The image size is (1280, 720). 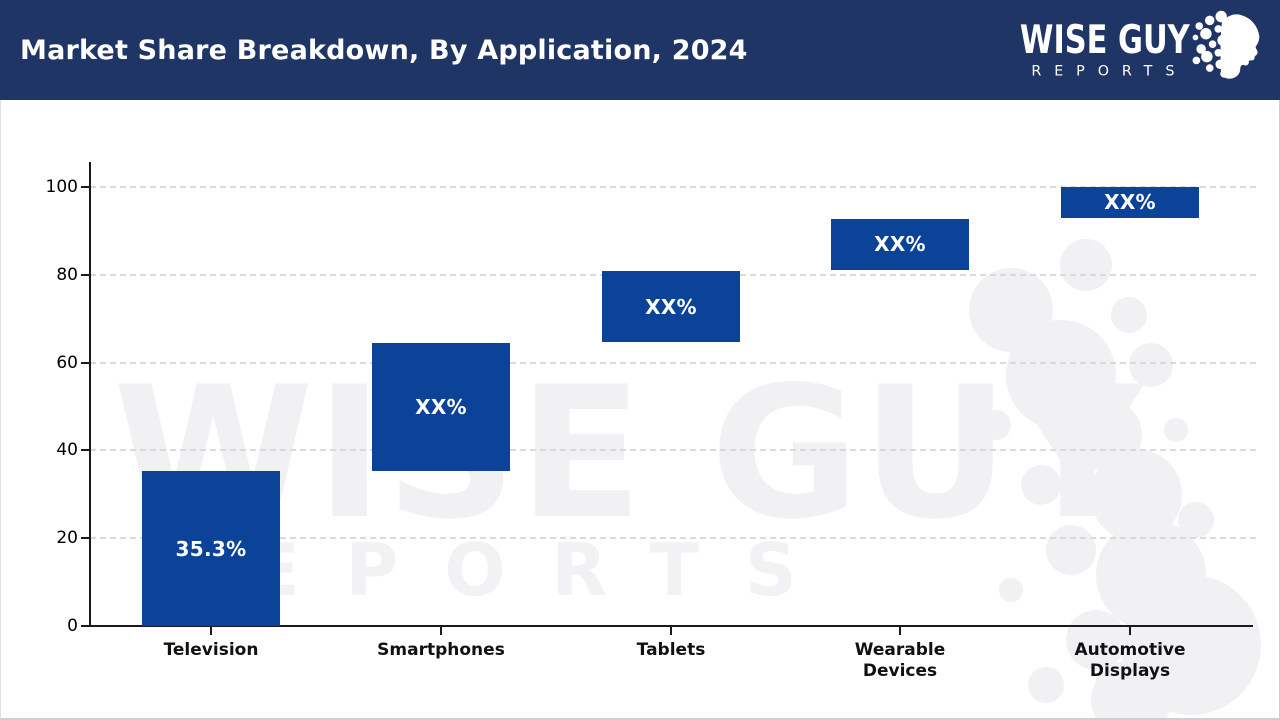 I want to click on bar-tablets: XX%, so click(x=671, y=306).